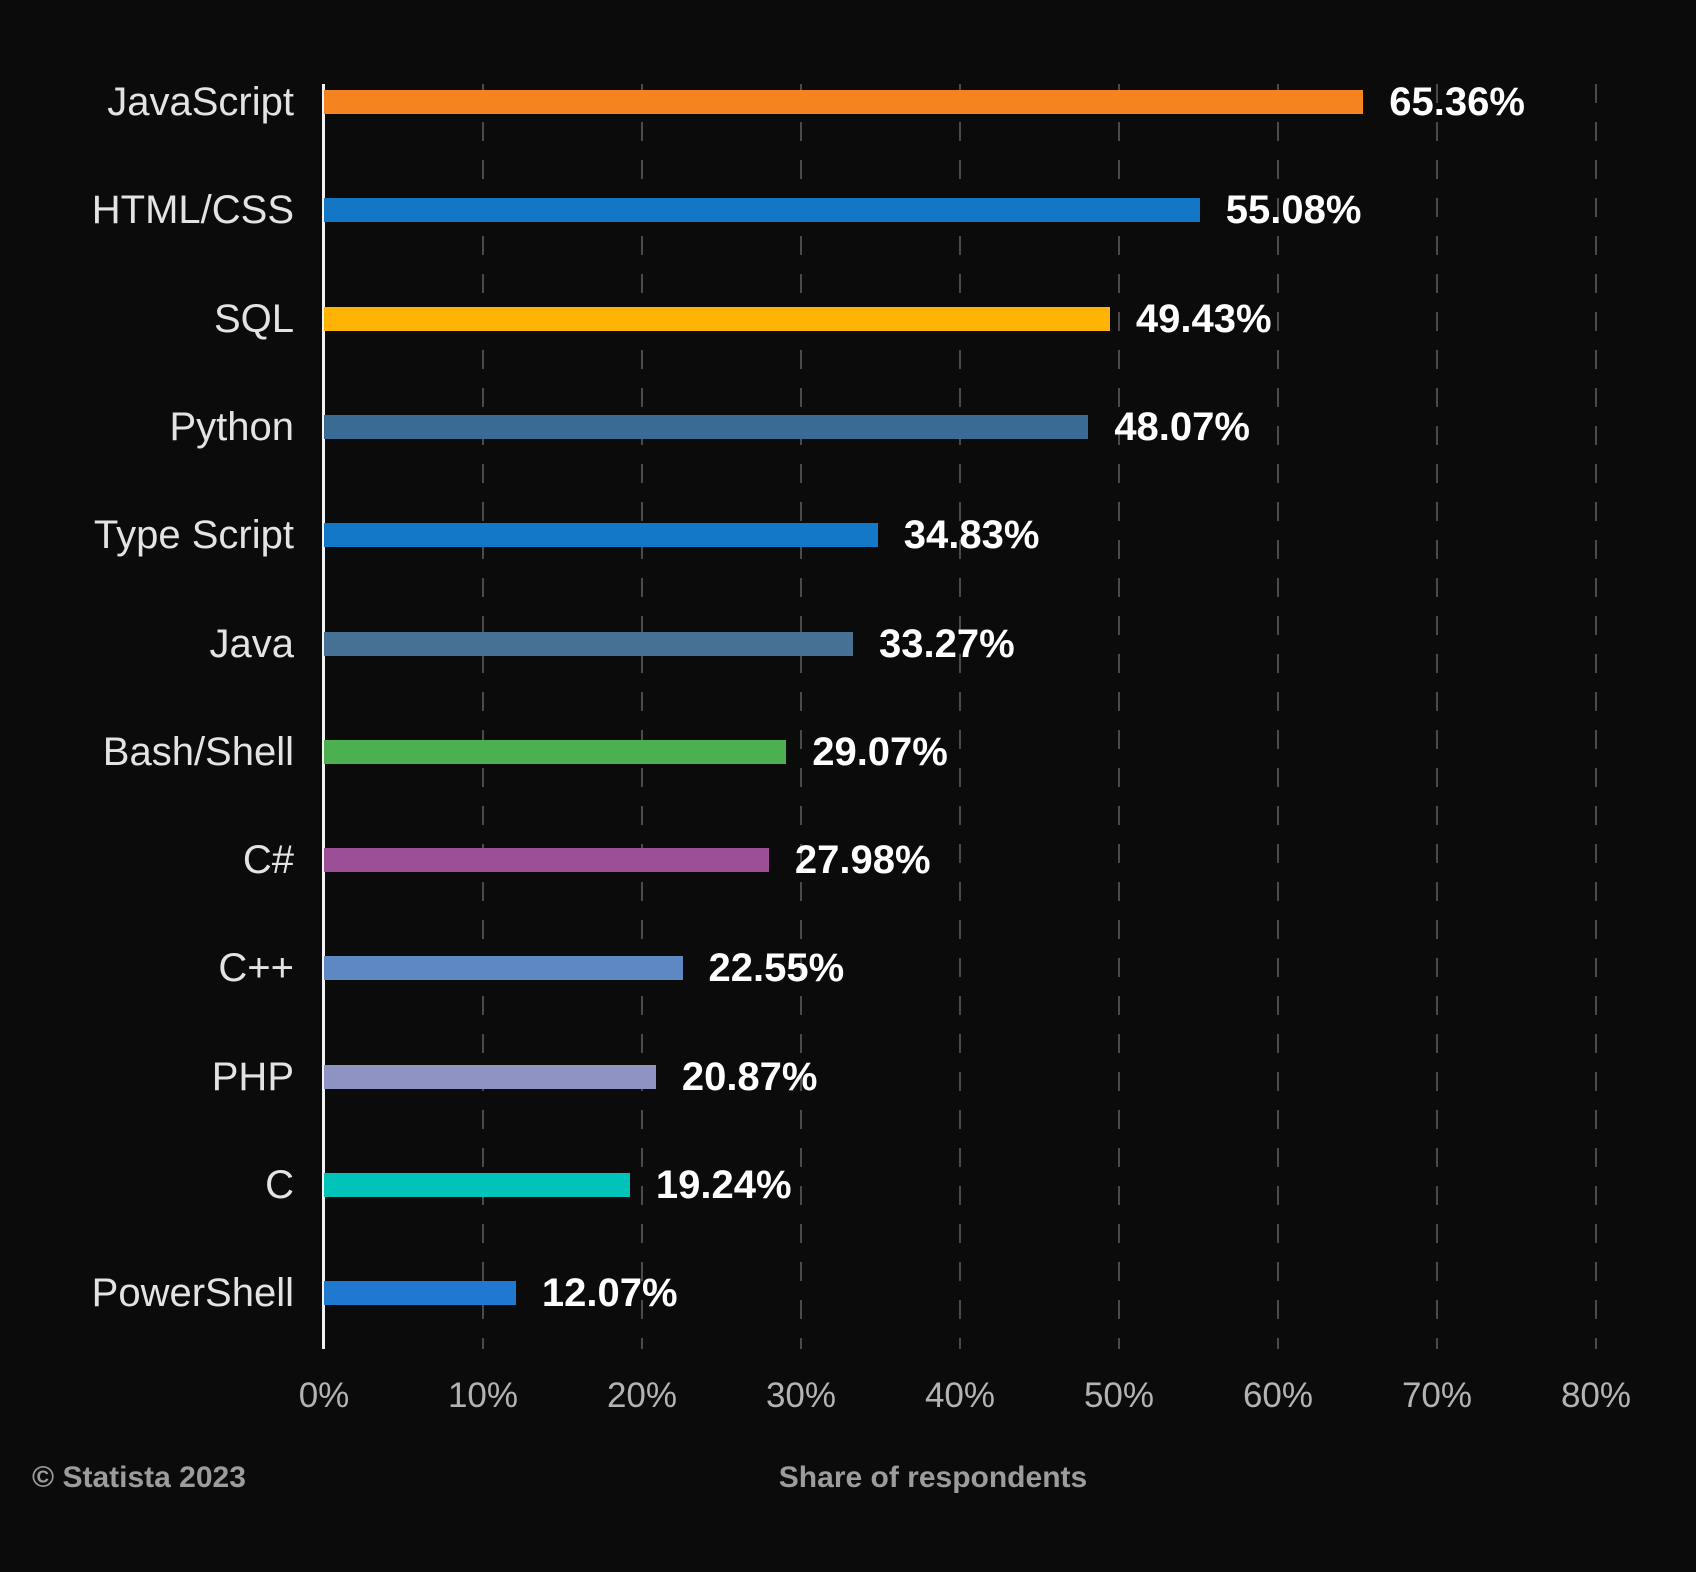  What do you see at coordinates (588, 643) in the screenshot?
I see `bar-java` at bounding box center [588, 643].